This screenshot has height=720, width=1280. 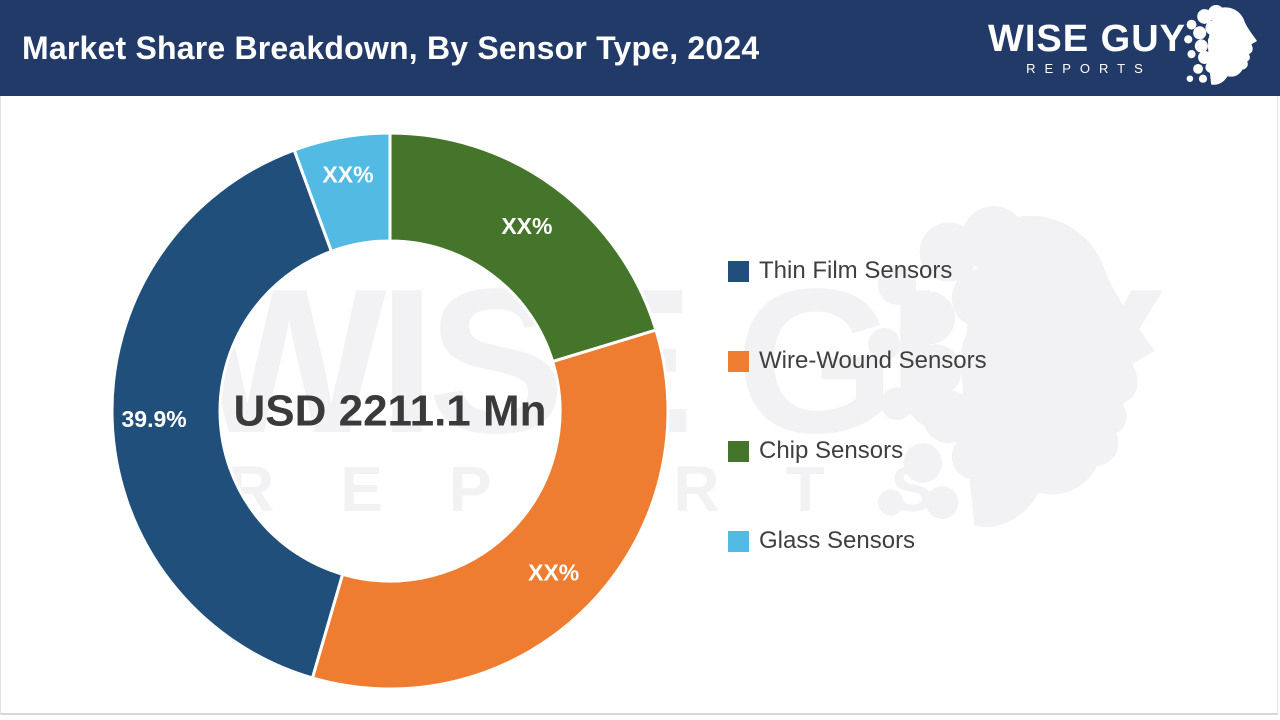 I want to click on legend-item-glass-sensors: Glass Sensors, so click(x=857, y=541).